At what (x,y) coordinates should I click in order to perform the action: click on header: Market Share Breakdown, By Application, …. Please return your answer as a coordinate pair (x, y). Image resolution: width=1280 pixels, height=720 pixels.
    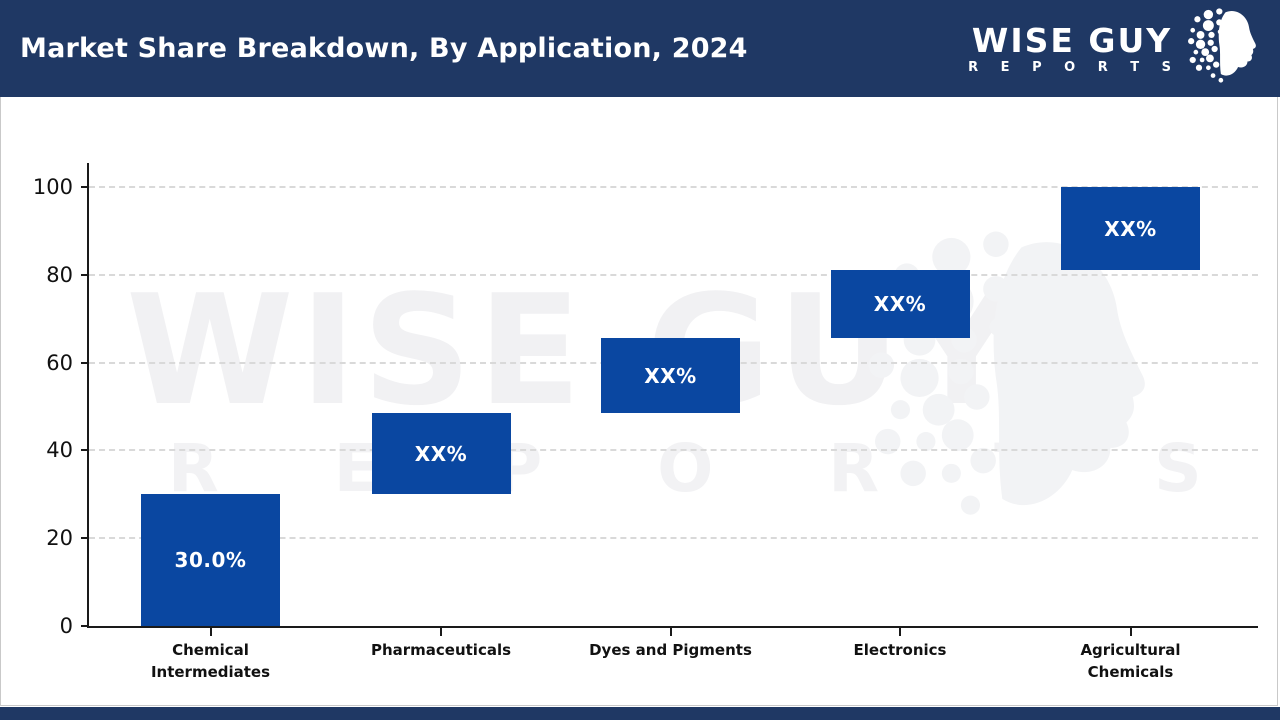
    Looking at the image, I should click on (640, 48).